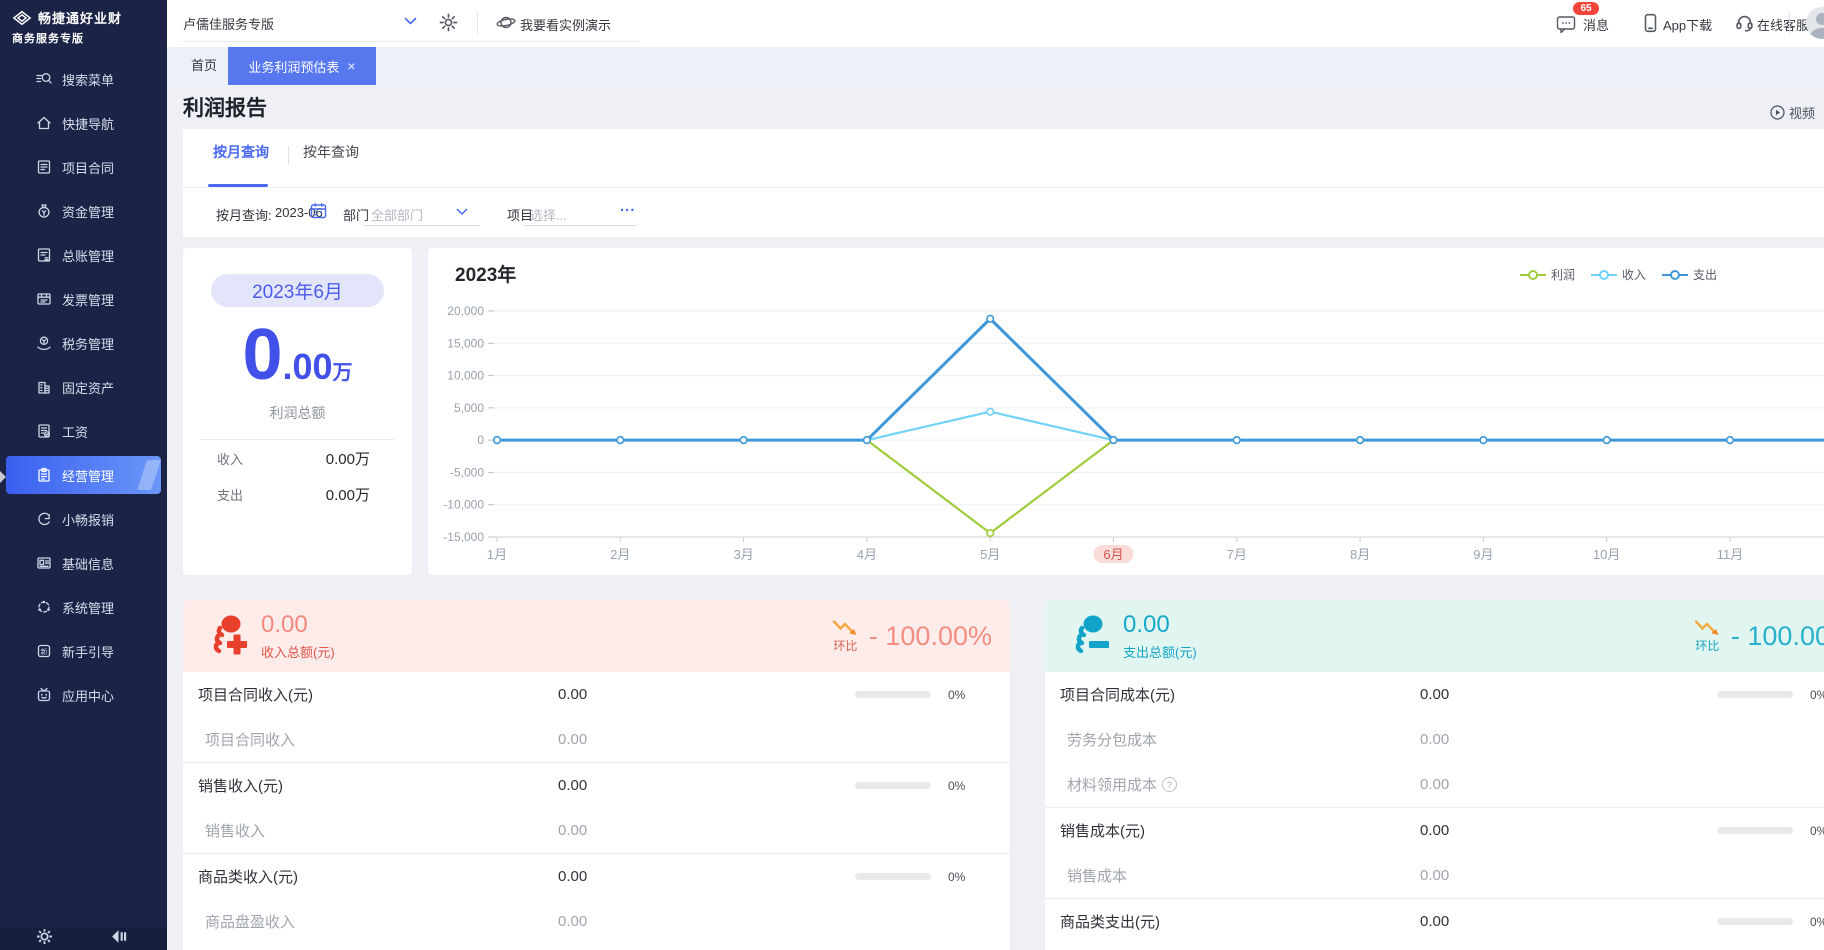 Image resolution: width=1824 pixels, height=950 pixels. Describe the element at coordinates (580, 225) in the screenshot. I see `project-select-underline` at that location.